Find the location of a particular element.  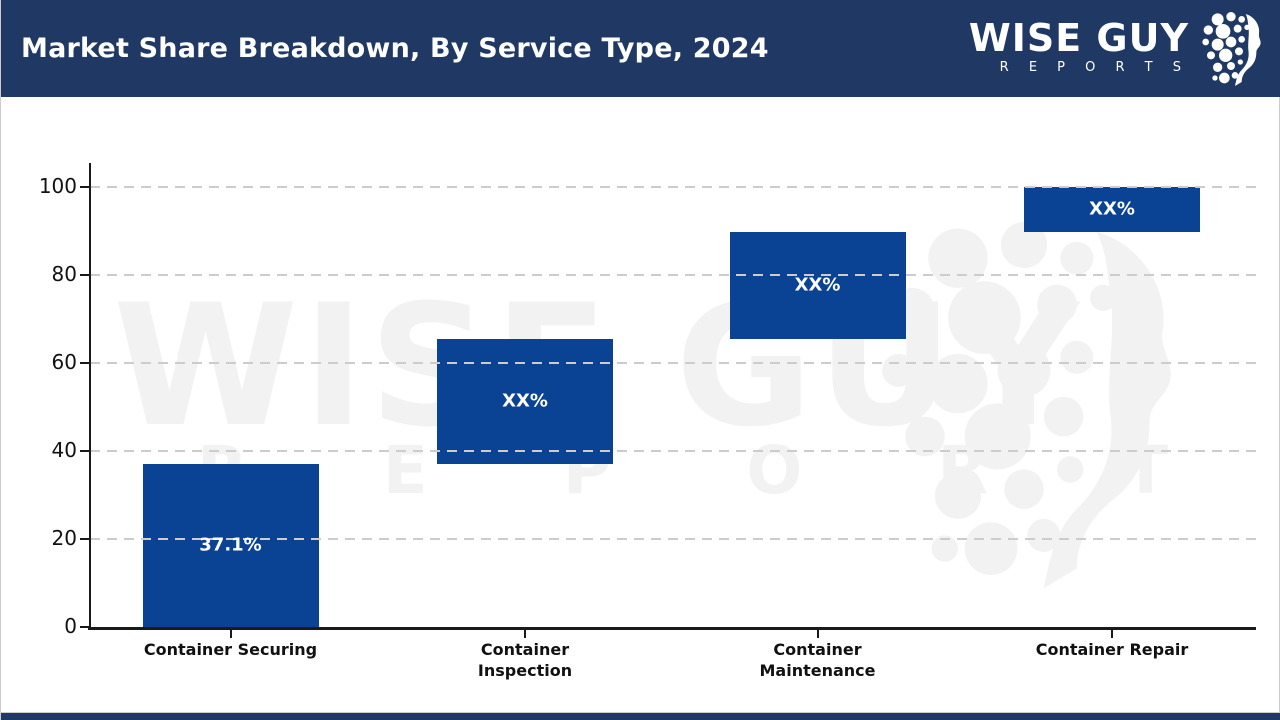

y-axis-tick-label: 40 is located at coordinates (64, 450).